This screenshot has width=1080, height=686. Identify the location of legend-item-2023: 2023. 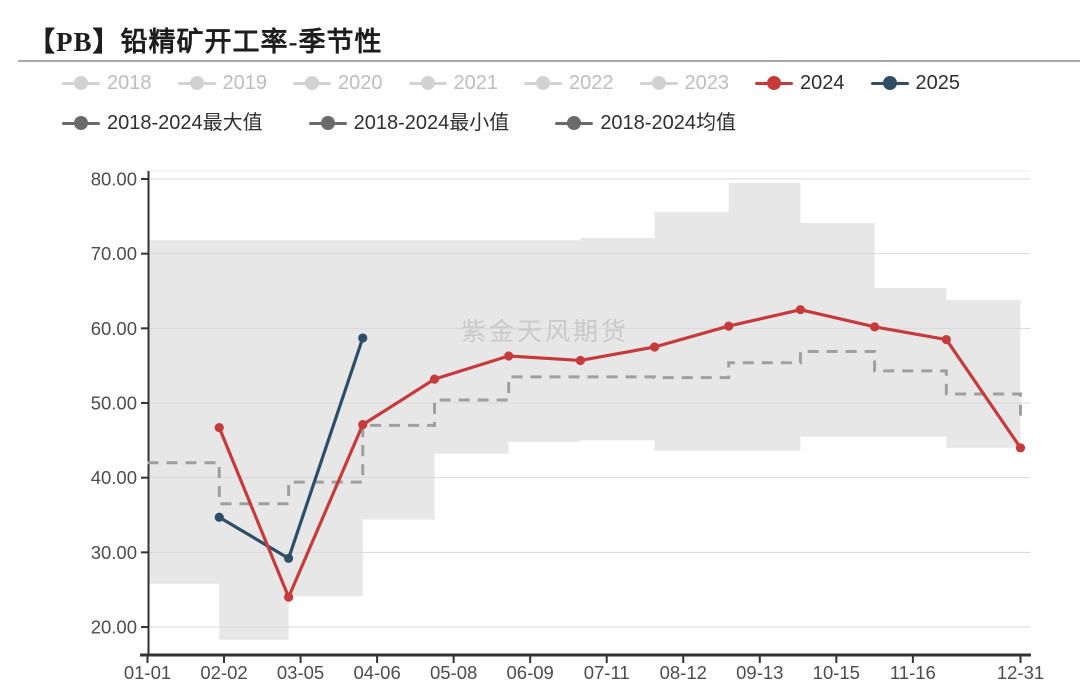
(684, 83).